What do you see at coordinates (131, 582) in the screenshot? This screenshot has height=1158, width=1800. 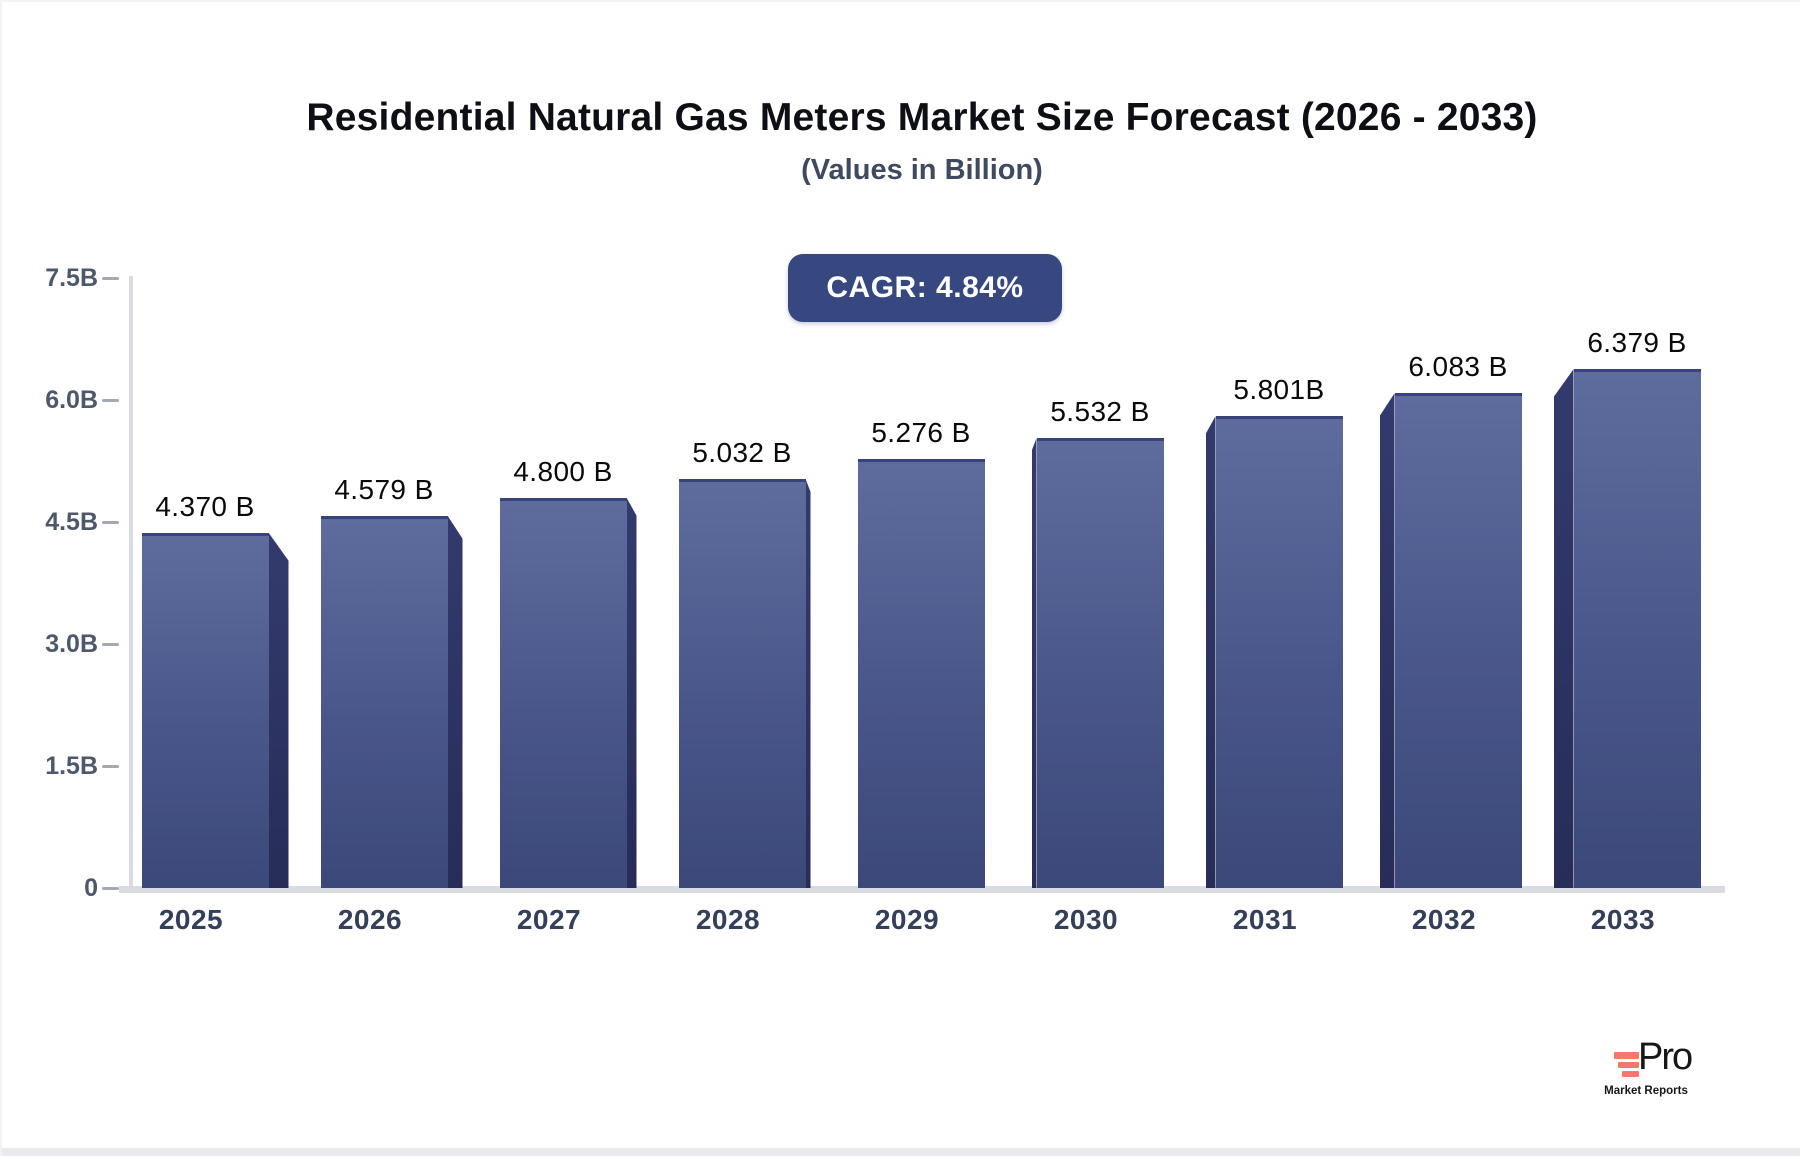 I see `y-axis-line` at bounding box center [131, 582].